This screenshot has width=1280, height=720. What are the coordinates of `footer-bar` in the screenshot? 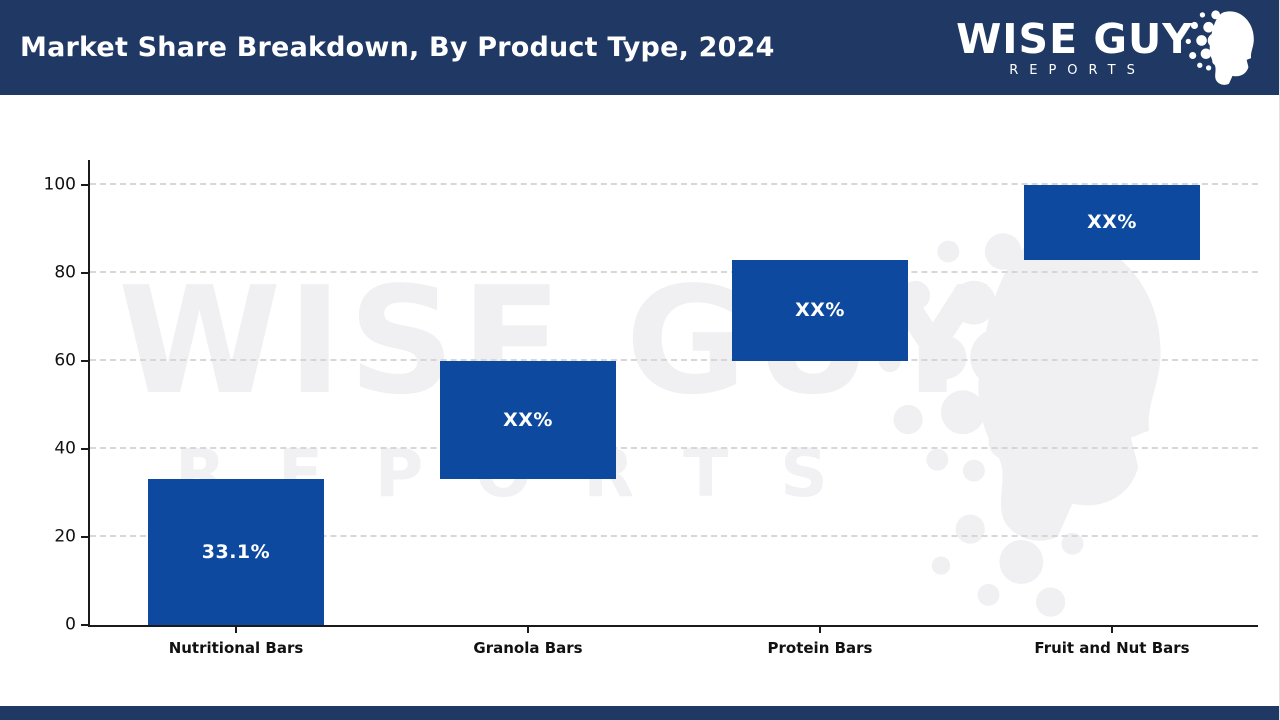 It's located at (639, 713).